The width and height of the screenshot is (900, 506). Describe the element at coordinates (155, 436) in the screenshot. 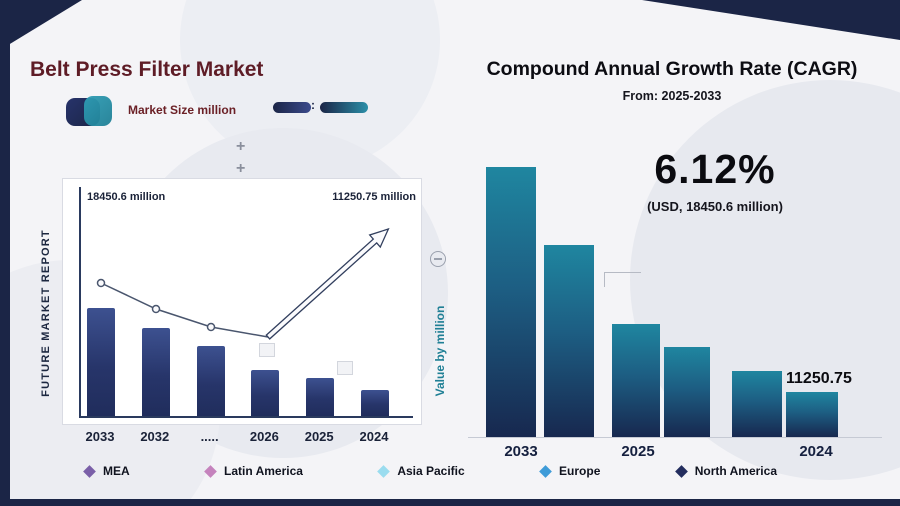

I see `left-x-label-1: 2032` at that location.